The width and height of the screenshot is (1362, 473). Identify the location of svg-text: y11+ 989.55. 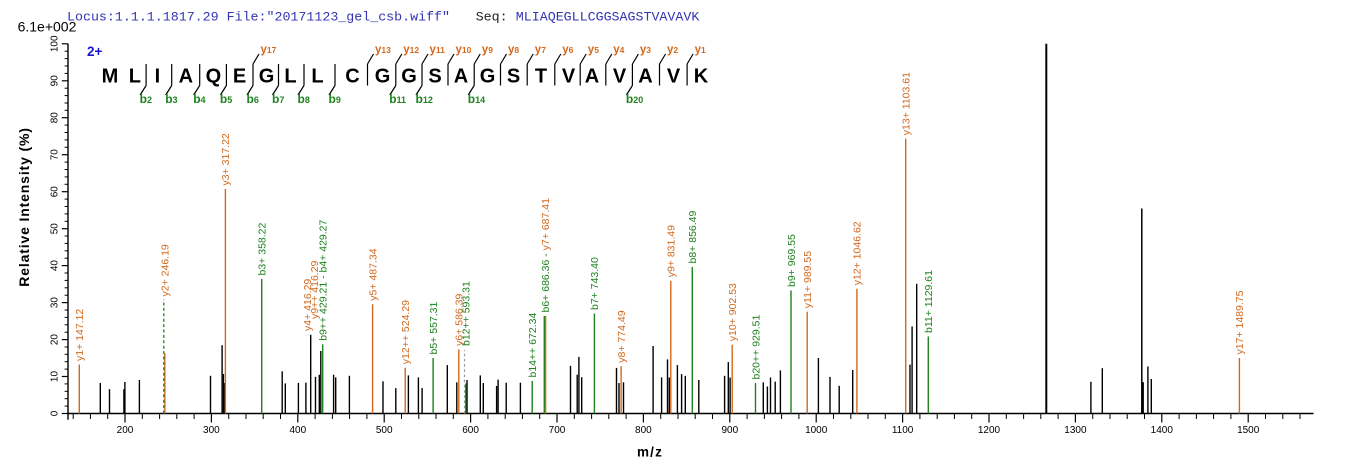
(808, 279).